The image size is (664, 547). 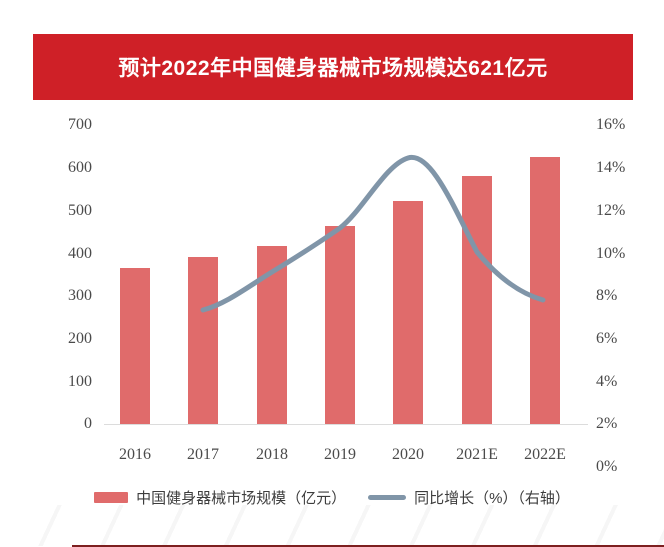 What do you see at coordinates (477, 300) in the screenshot?
I see `bar-2021E` at bounding box center [477, 300].